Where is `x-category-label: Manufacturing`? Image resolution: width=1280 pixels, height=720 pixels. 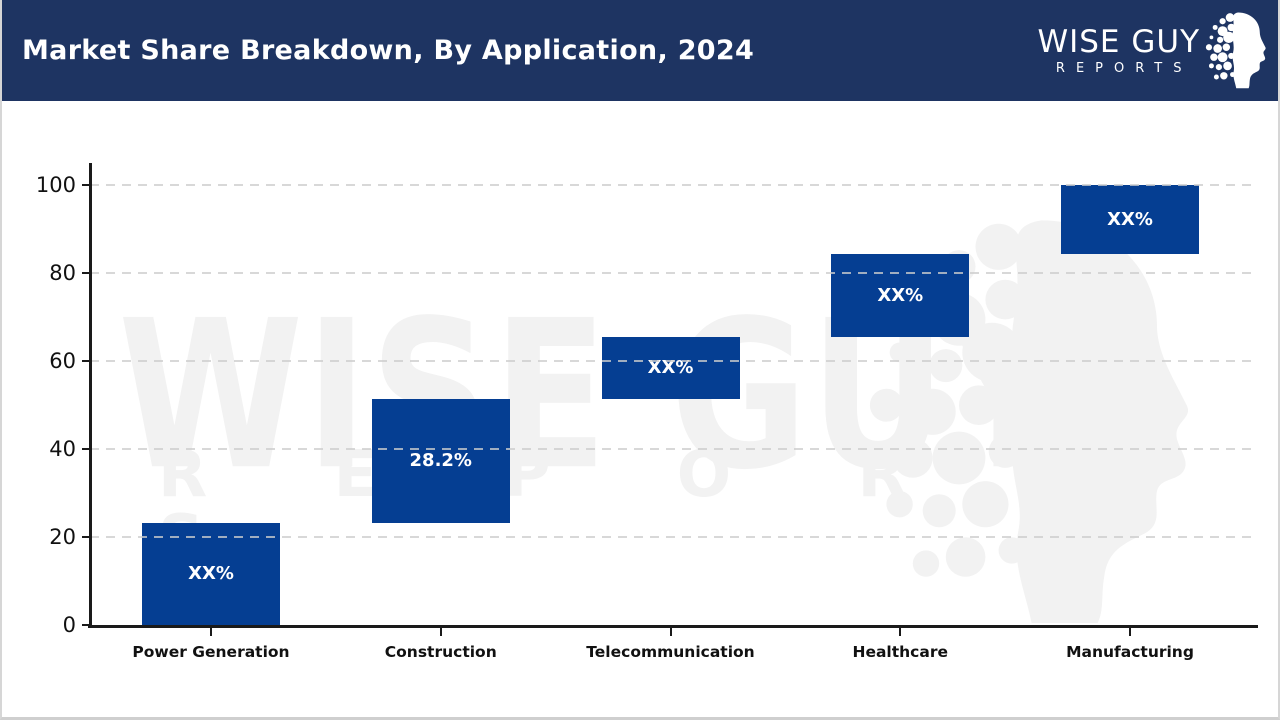
x-category-label: Manufacturing is located at coordinates (1130, 652).